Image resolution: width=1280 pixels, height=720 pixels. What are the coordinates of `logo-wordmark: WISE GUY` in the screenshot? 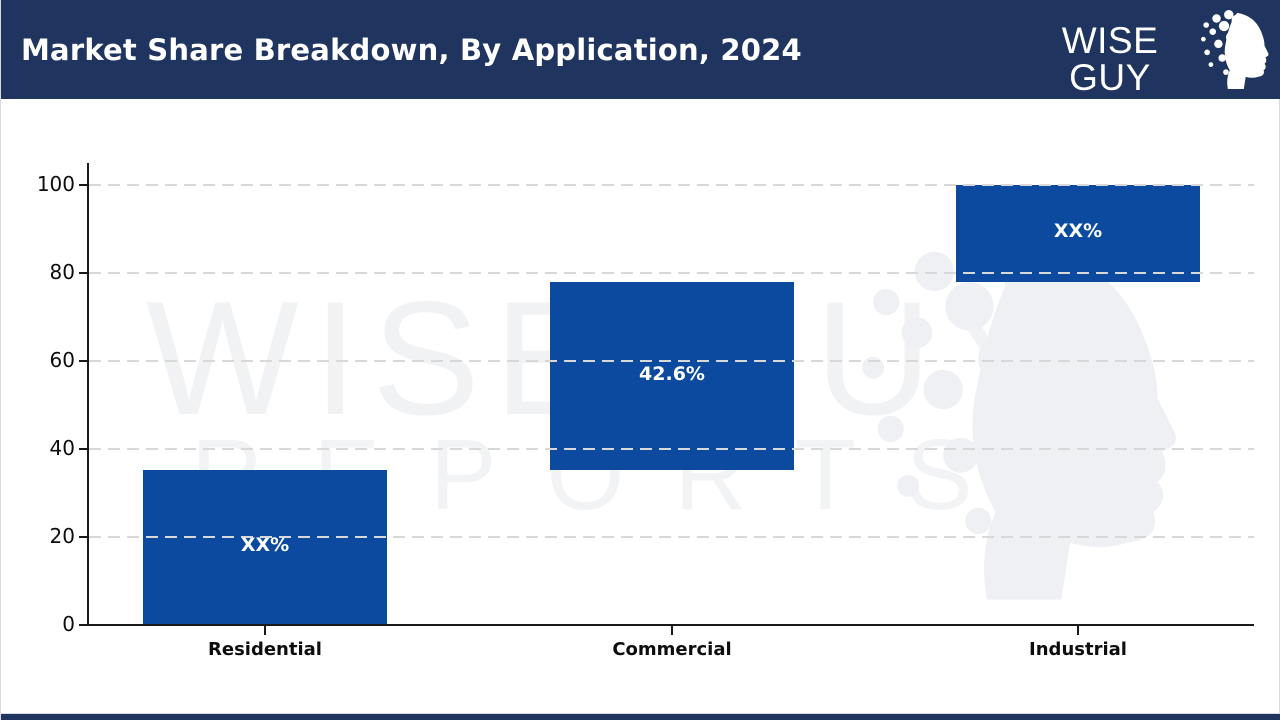 It's located at (1110, 59).